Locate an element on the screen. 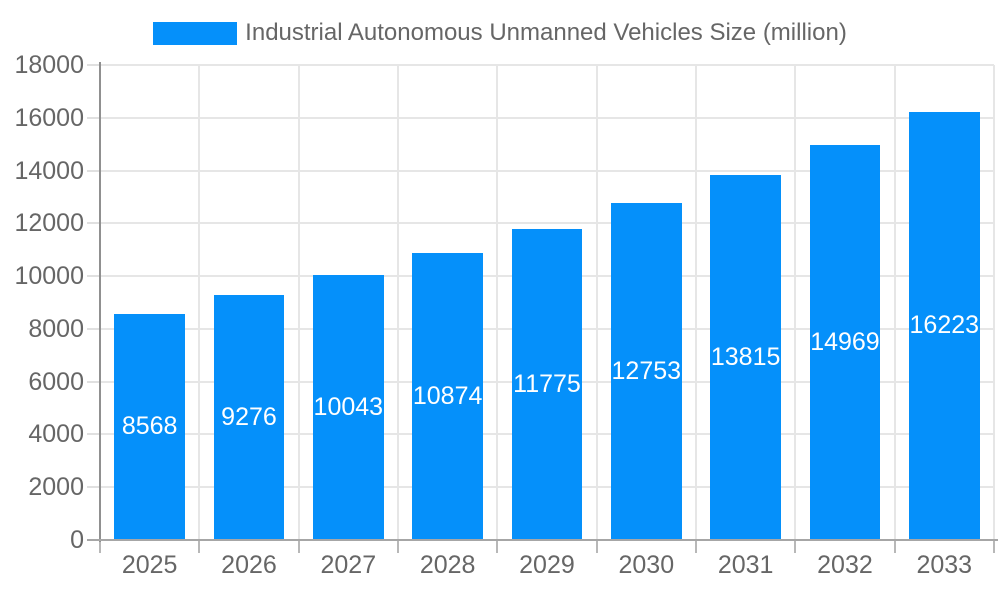 The image size is (1000, 600). bar-2032: 14969 is located at coordinates (845, 342).